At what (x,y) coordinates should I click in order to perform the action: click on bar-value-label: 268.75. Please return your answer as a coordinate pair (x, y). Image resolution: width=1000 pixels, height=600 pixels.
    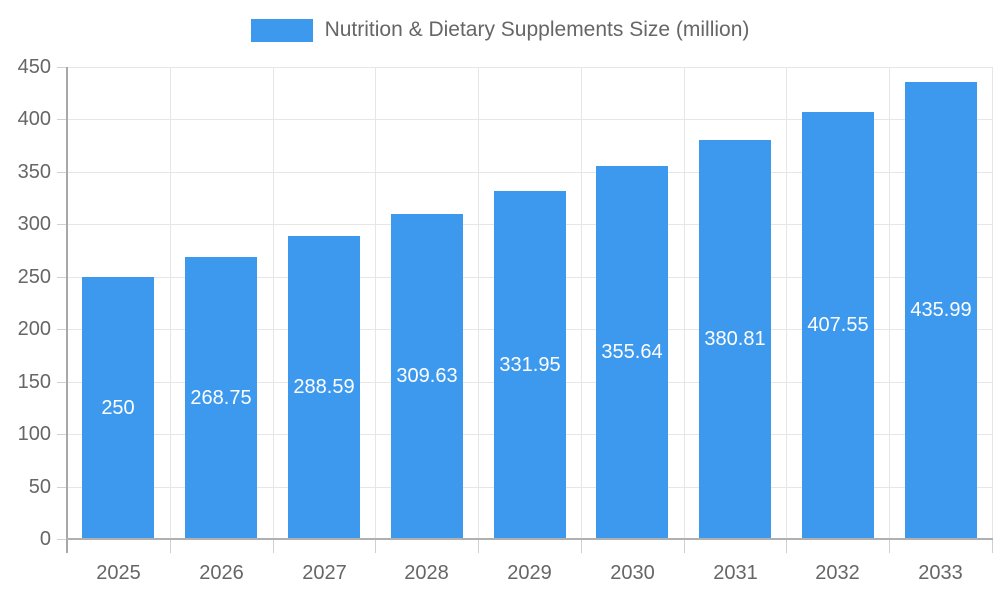
    Looking at the image, I should click on (221, 397).